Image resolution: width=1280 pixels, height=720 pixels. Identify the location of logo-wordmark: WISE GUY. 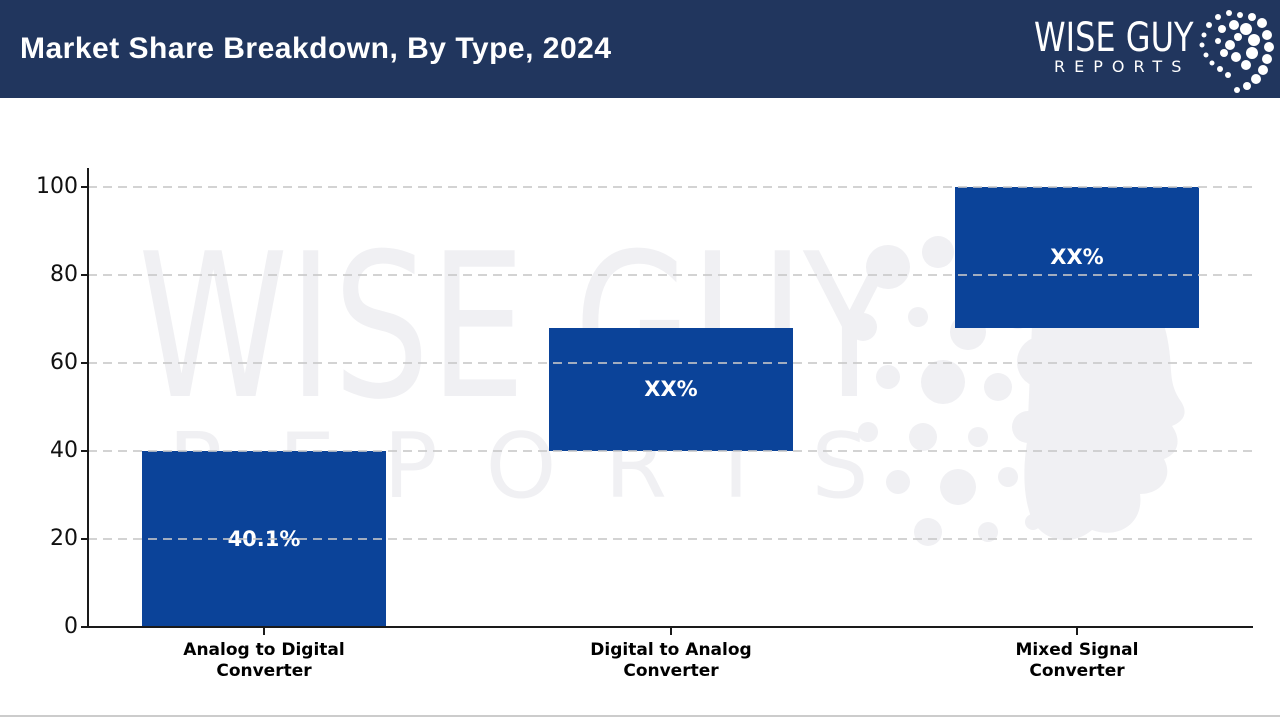
(1114, 38).